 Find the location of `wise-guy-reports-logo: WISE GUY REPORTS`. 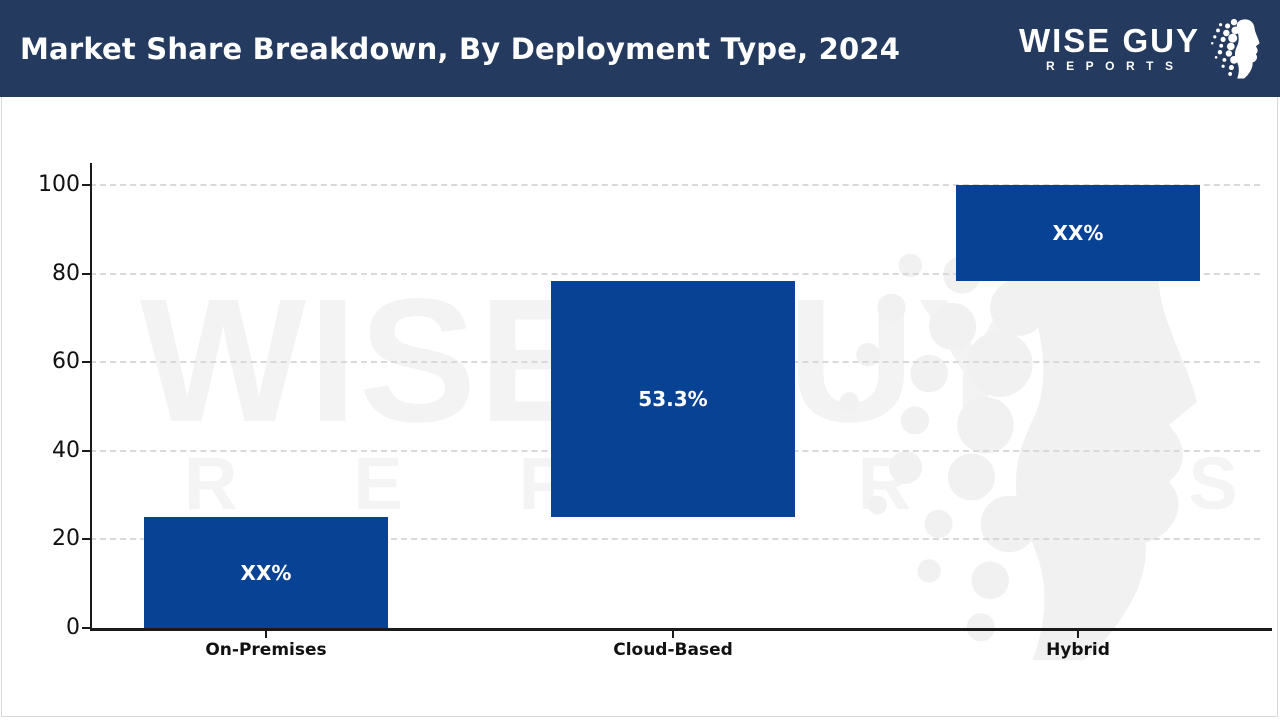

wise-guy-reports-logo: WISE GUY REPORTS is located at coordinates (1142, 49).